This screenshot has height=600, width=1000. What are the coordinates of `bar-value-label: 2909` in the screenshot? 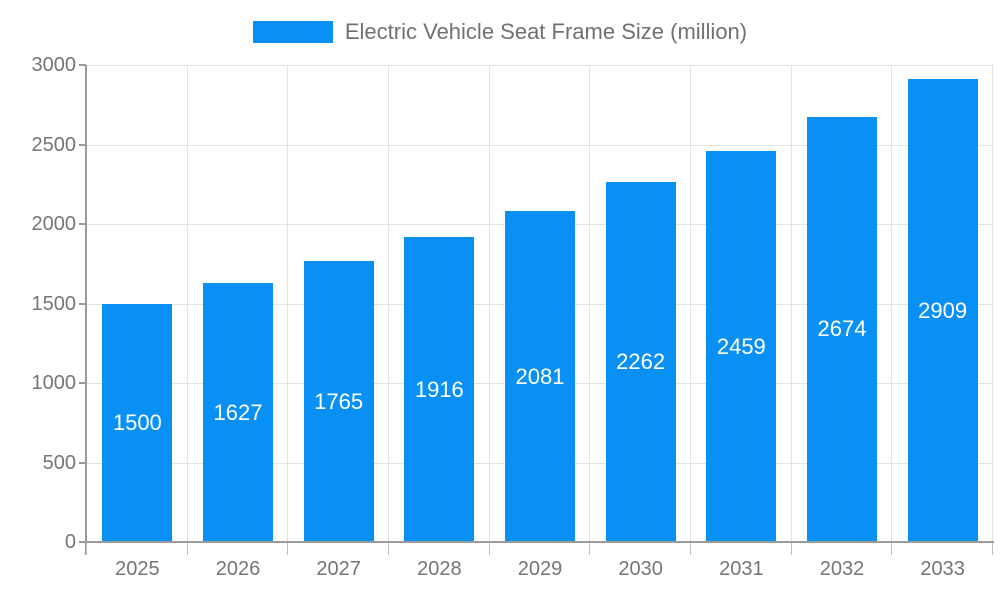 It's located at (943, 310).